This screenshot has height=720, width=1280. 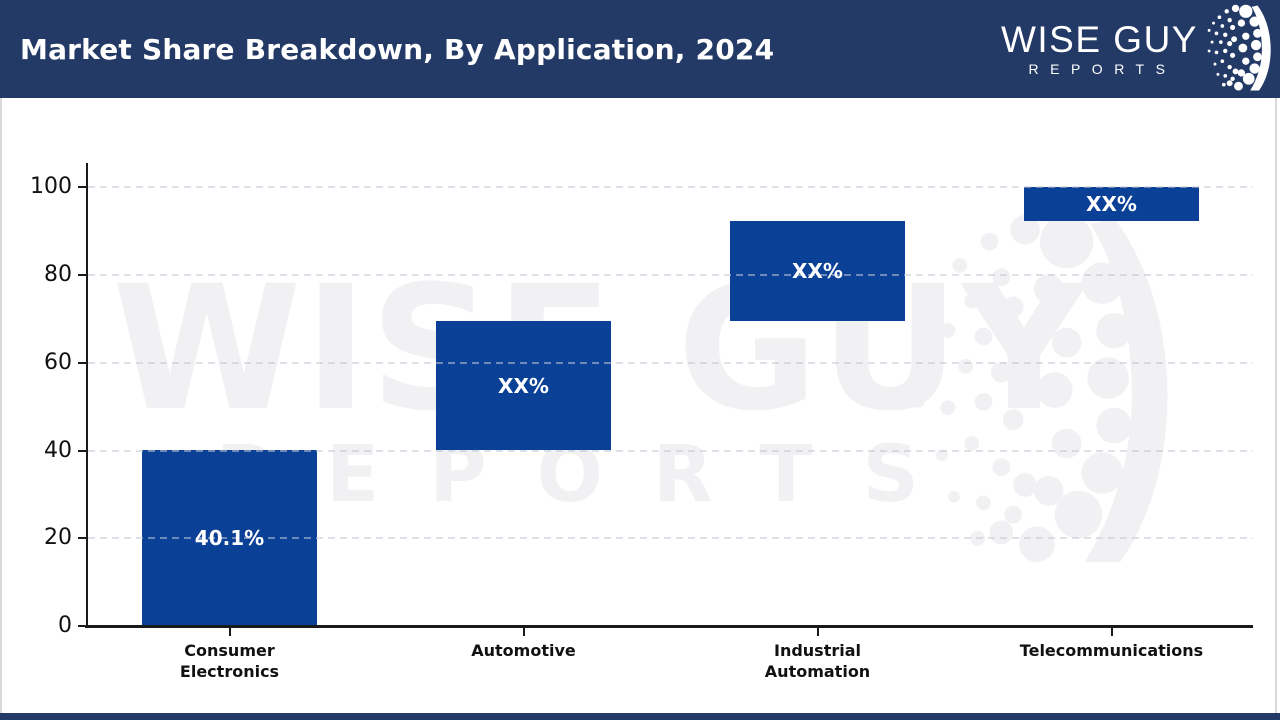 What do you see at coordinates (87, 395) in the screenshot?
I see `y-axis-line` at bounding box center [87, 395].